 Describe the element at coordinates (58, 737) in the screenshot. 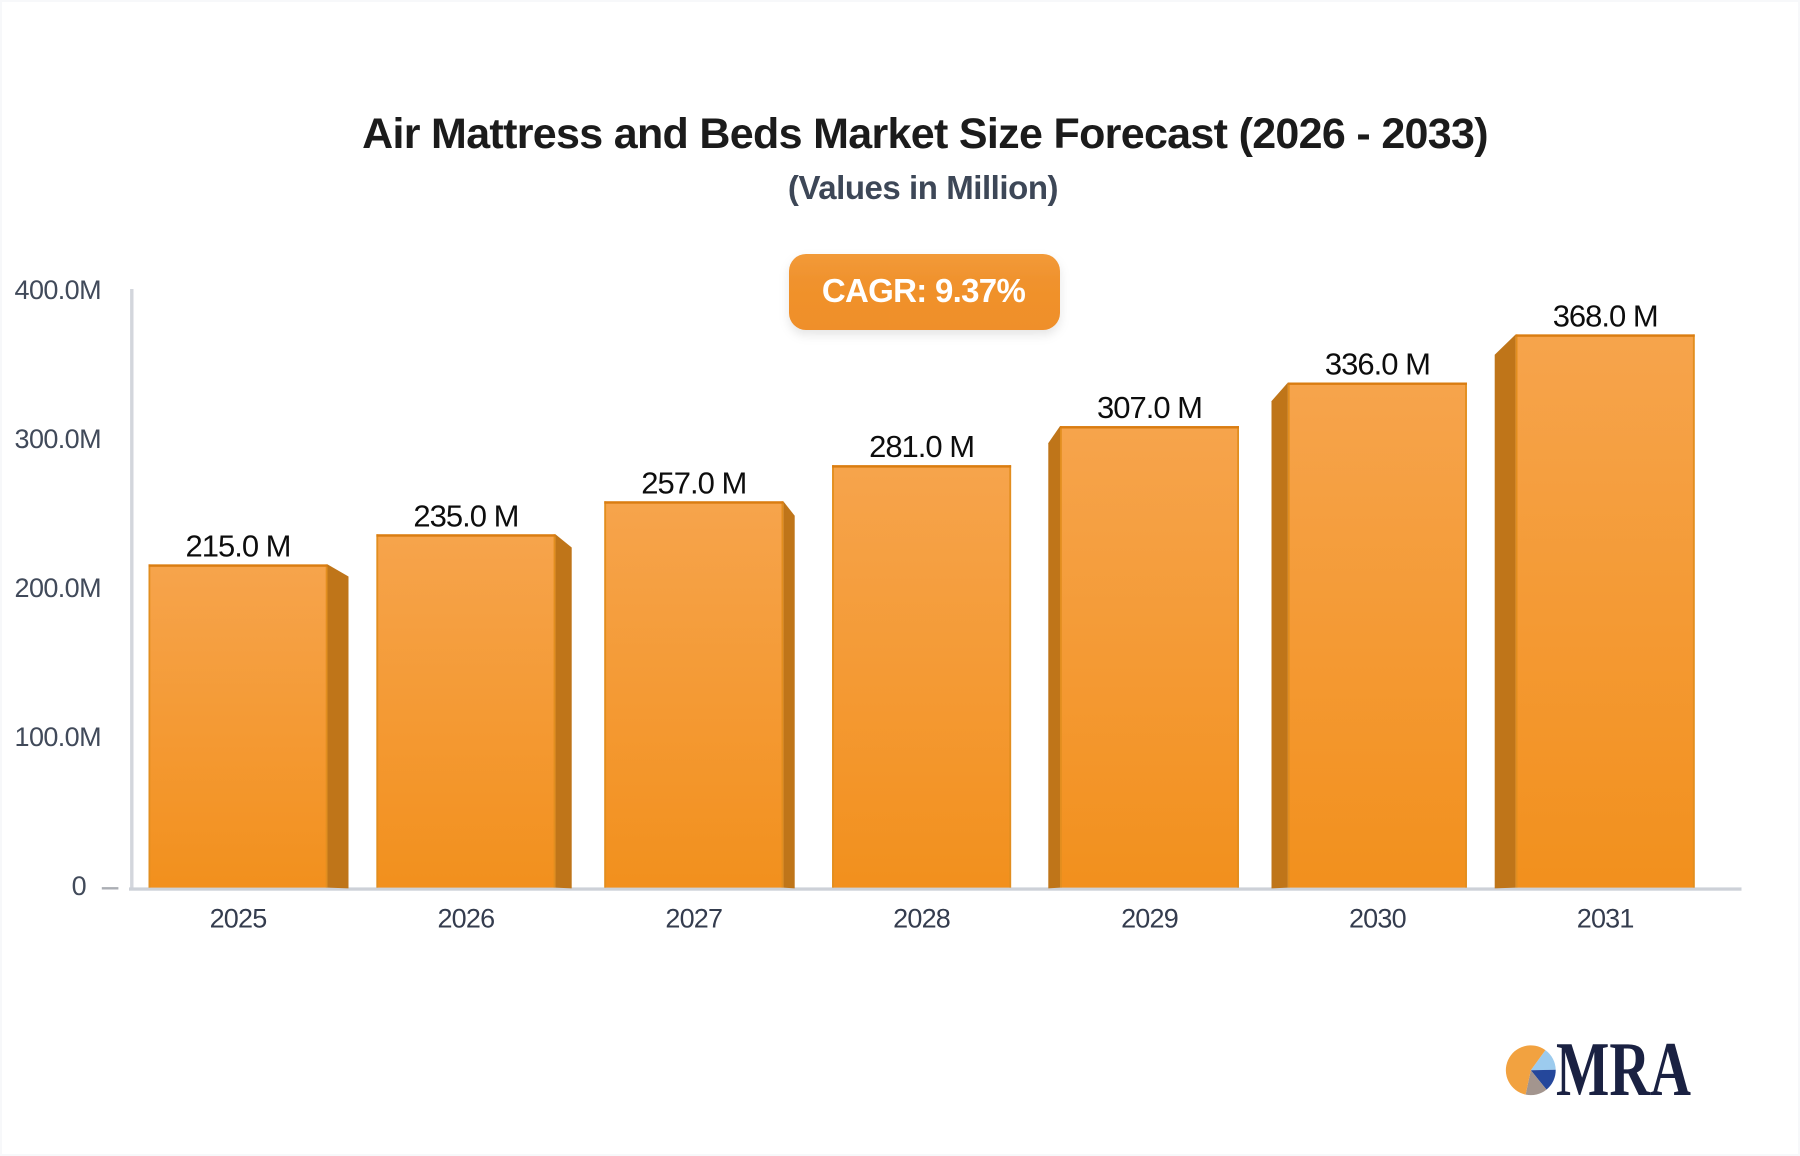

I see `svg-text: 100.0M` at that location.